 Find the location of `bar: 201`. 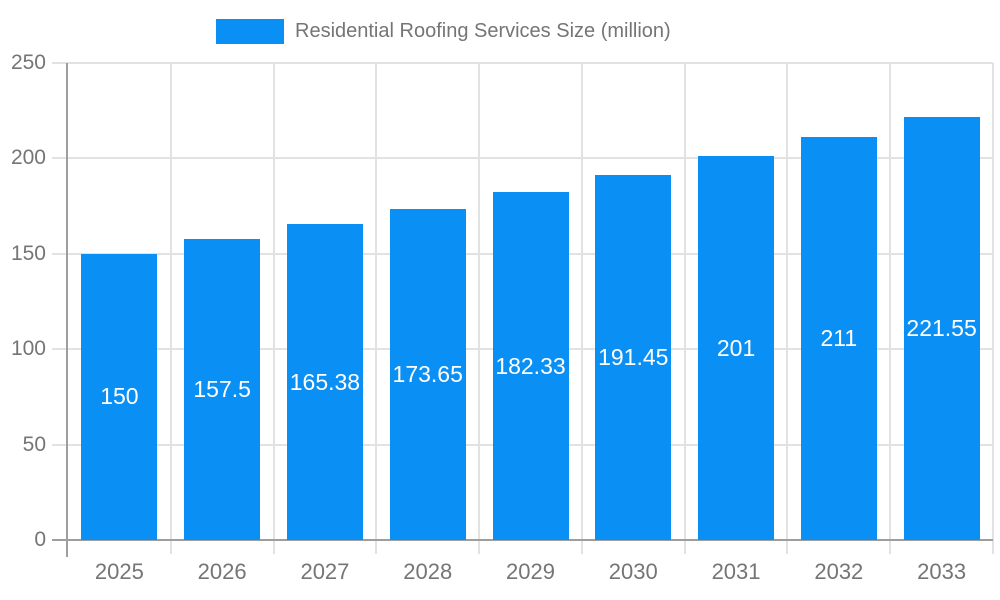

bar: 201 is located at coordinates (736, 348).